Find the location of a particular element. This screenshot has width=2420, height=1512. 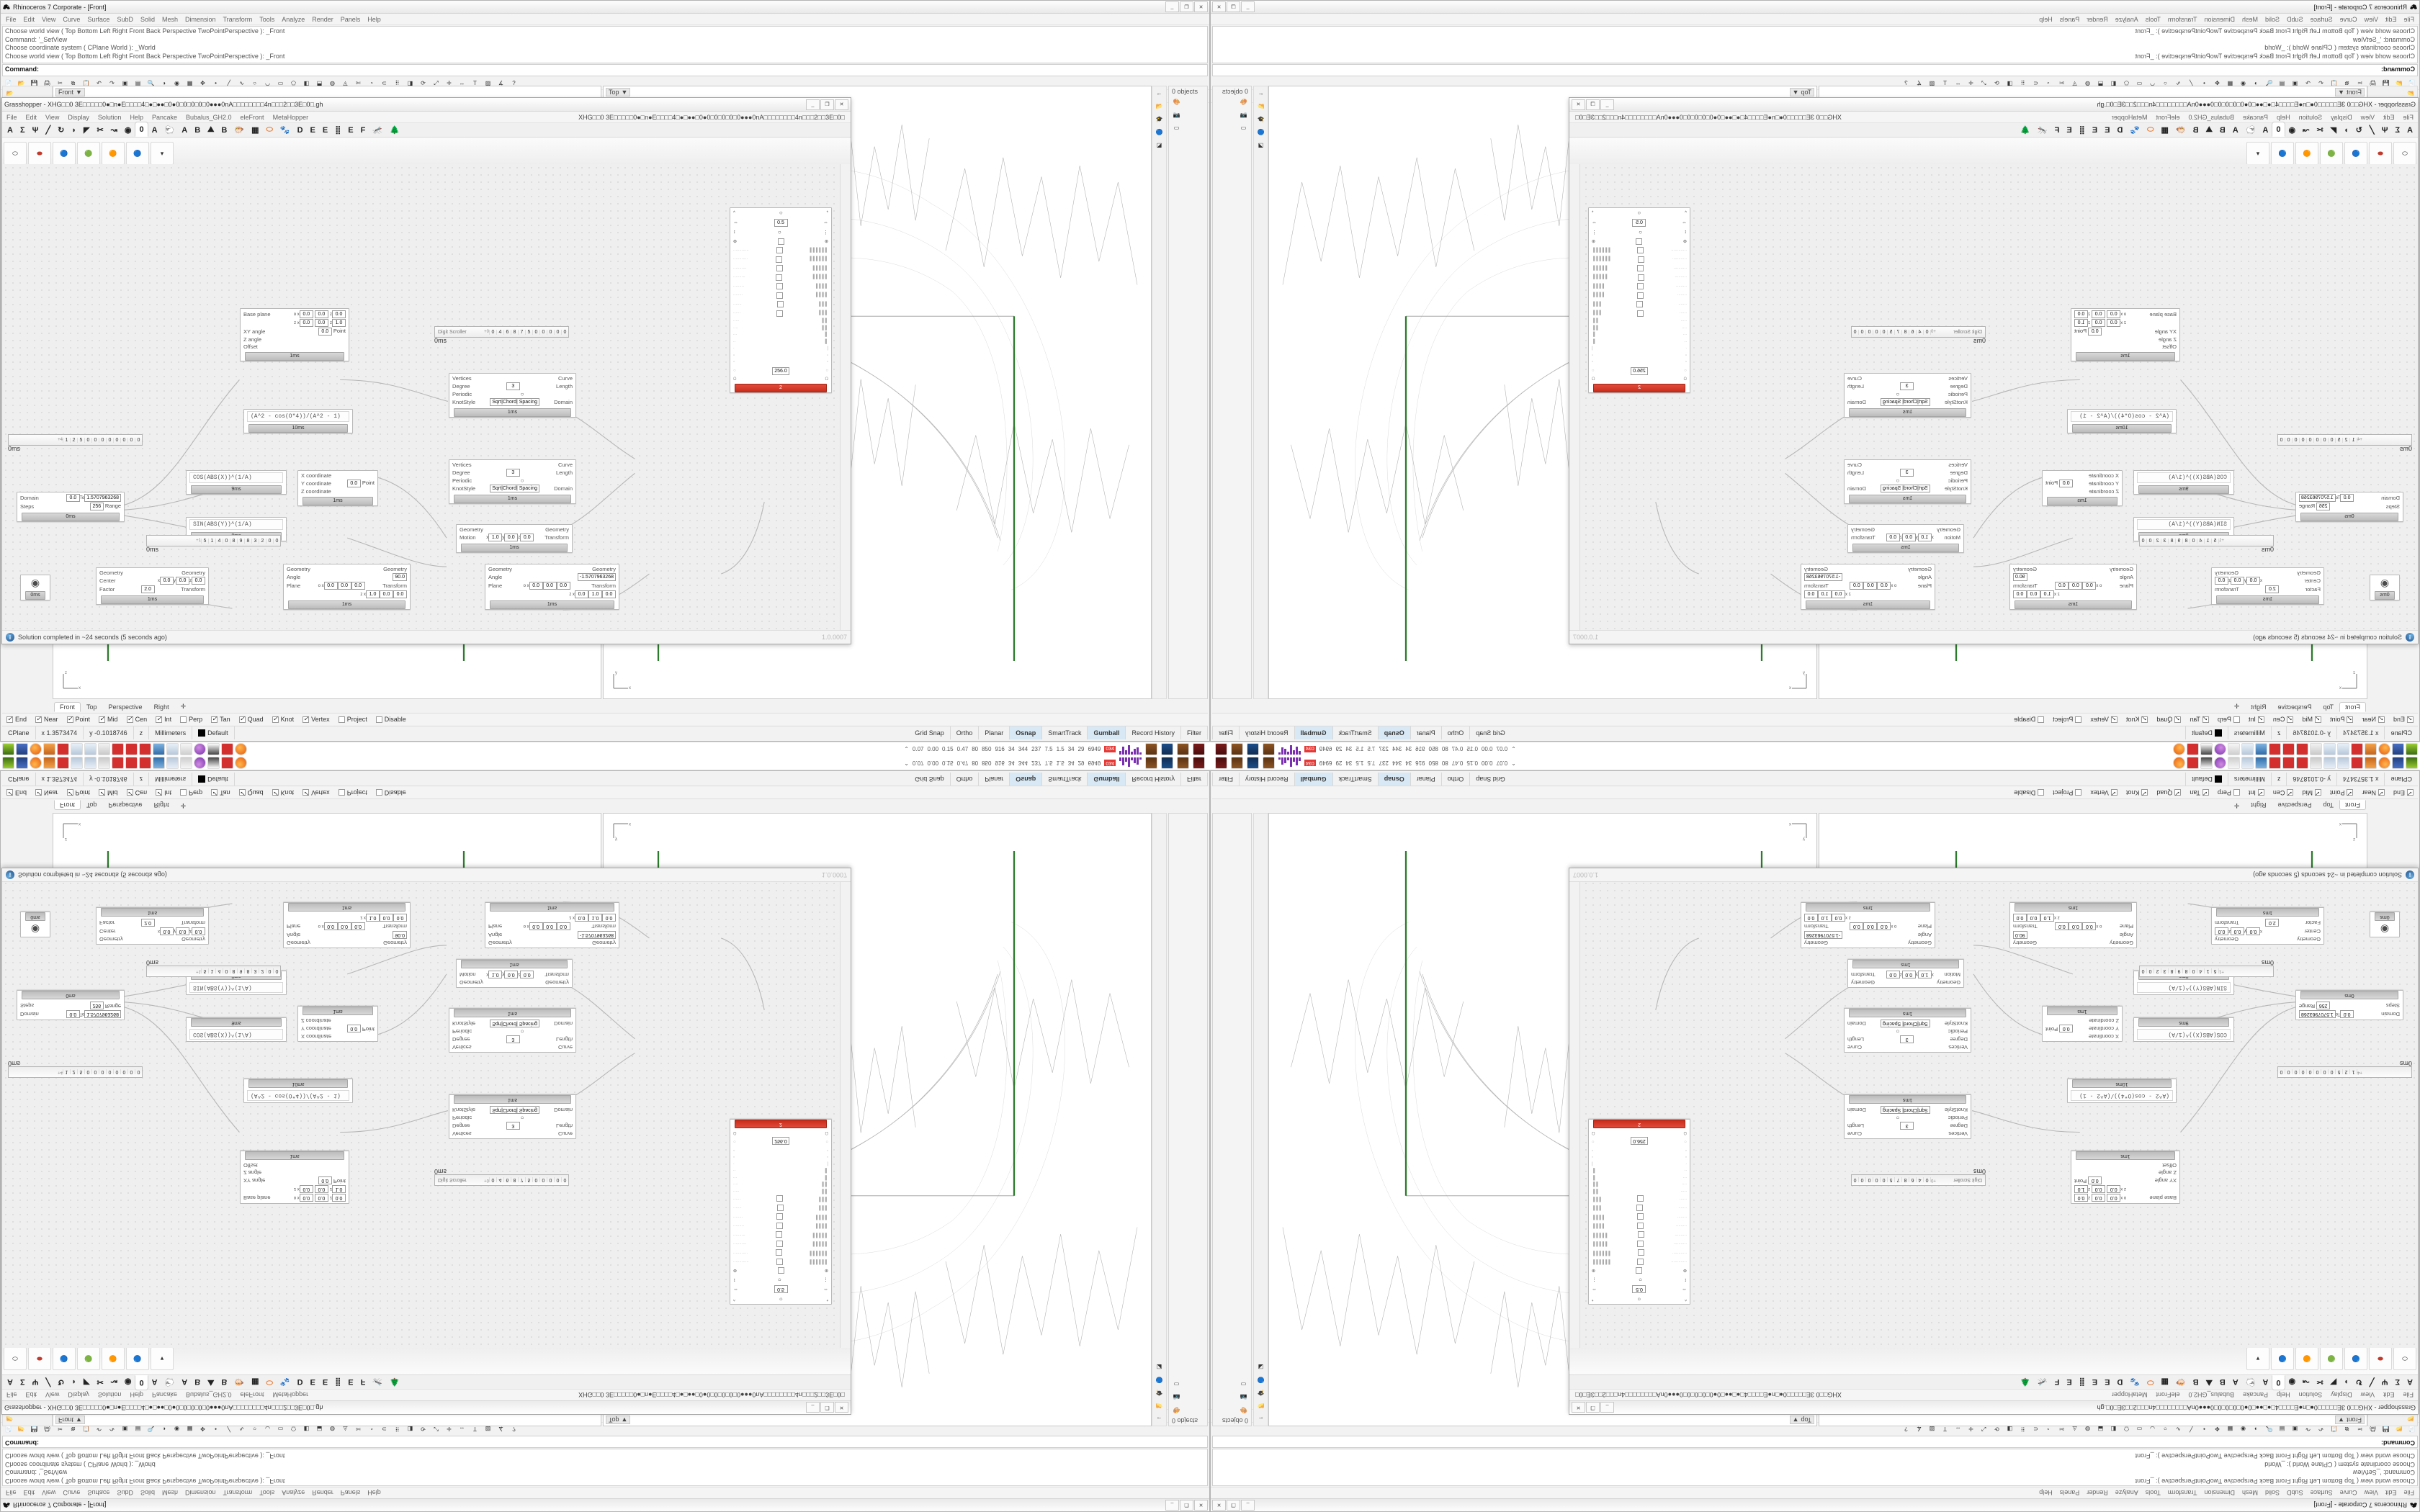

tab-front: Front is located at coordinates (67, 805).